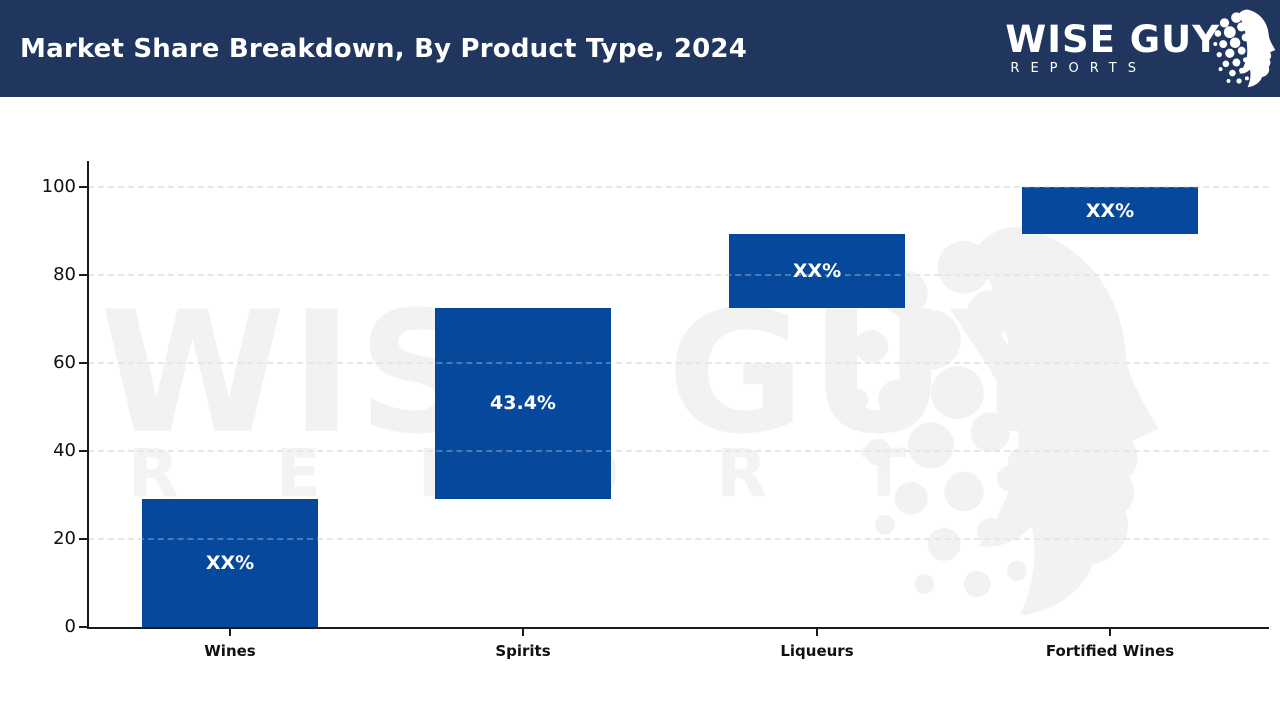 This screenshot has width=1280, height=720. What do you see at coordinates (64, 538) in the screenshot?
I see `y-tick-label: 20` at bounding box center [64, 538].